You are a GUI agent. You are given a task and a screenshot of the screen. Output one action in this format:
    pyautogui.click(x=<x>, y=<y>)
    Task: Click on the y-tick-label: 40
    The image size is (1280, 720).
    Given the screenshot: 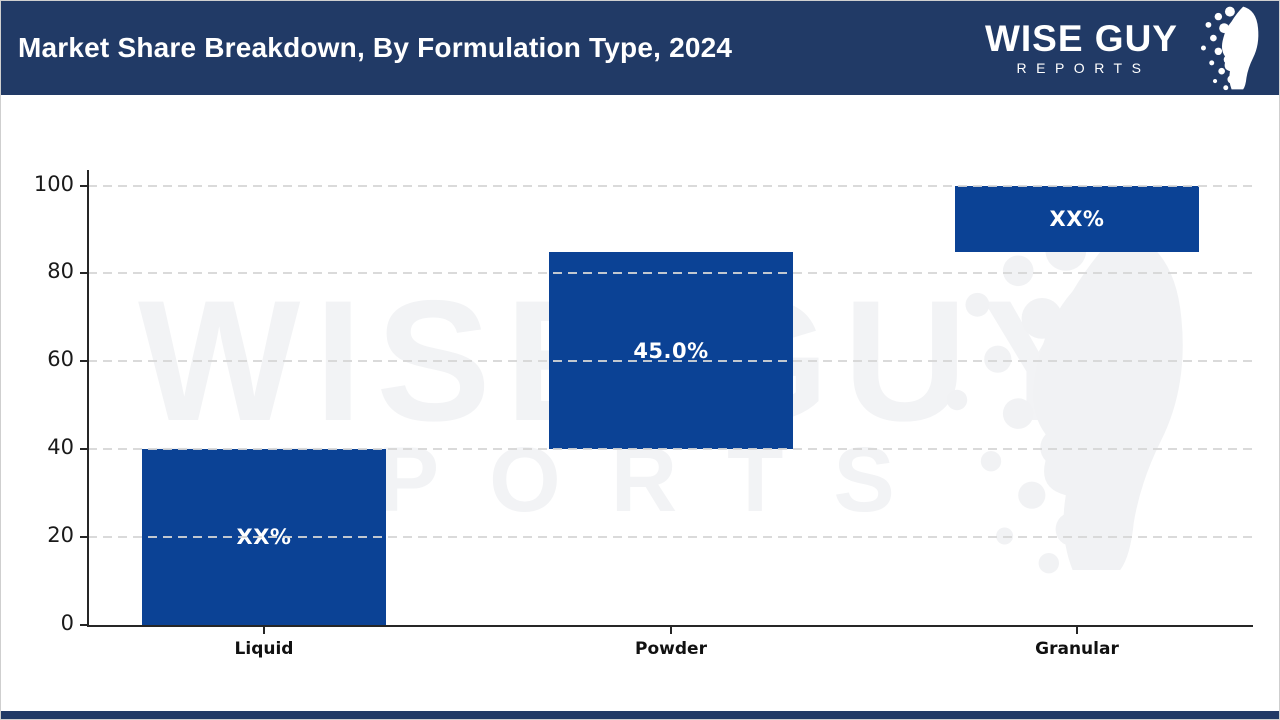 What is the action you would take?
    pyautogui.click(x=60, y=447)
    